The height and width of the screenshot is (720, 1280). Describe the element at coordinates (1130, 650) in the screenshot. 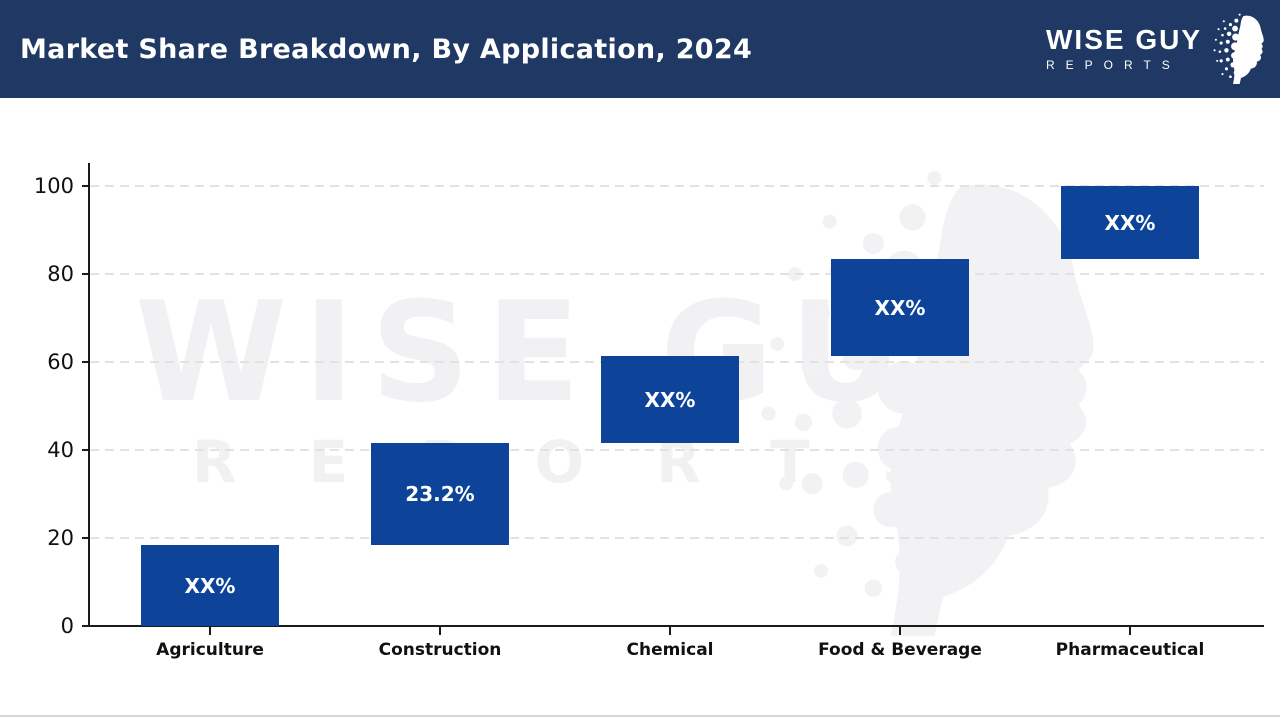

I see `x-axis-label: Pharmaceutical` at that location.